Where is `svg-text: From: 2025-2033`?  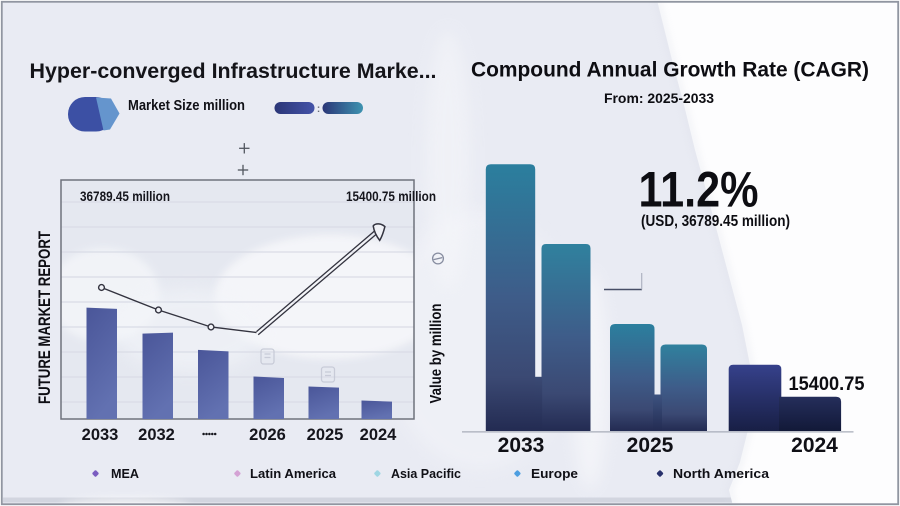
svg-text: From: 2025-2033 is located at coordinates (659, 98).